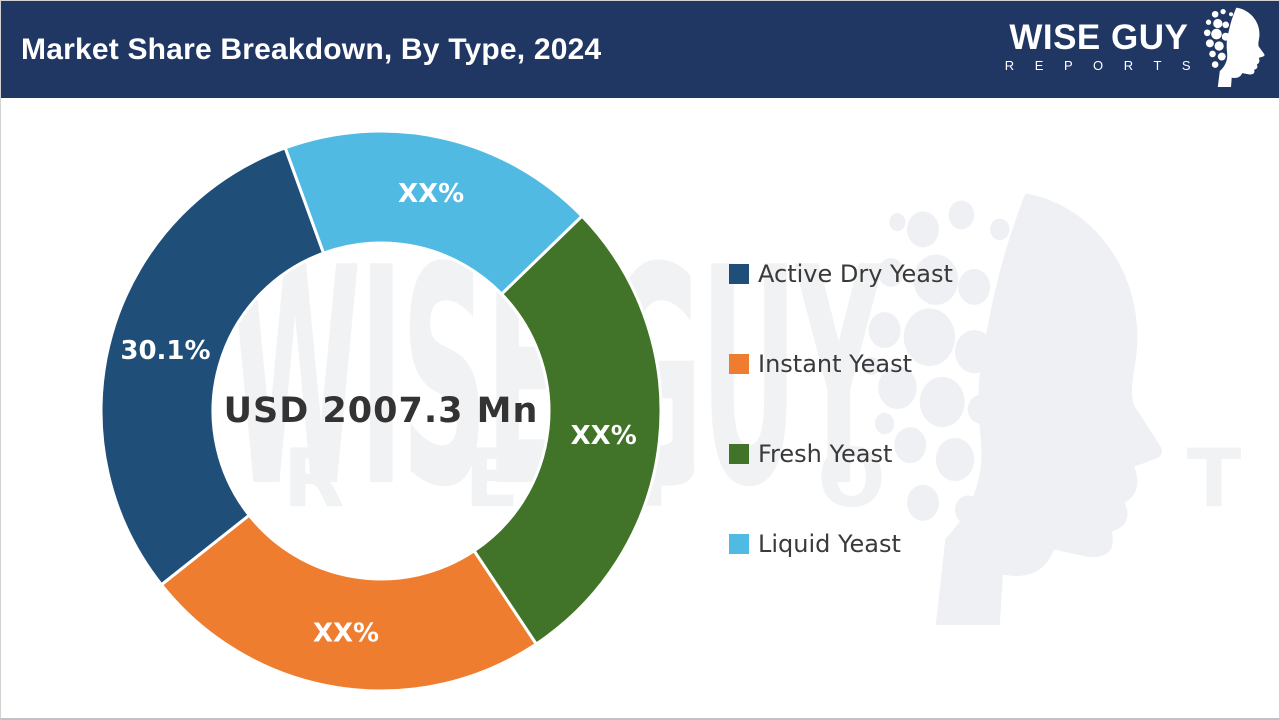  Describe the element at coordinates (841, 274) in the screenshot. I see `legend-item-active-dry-yeast: Active Dry Yeast` at that location.